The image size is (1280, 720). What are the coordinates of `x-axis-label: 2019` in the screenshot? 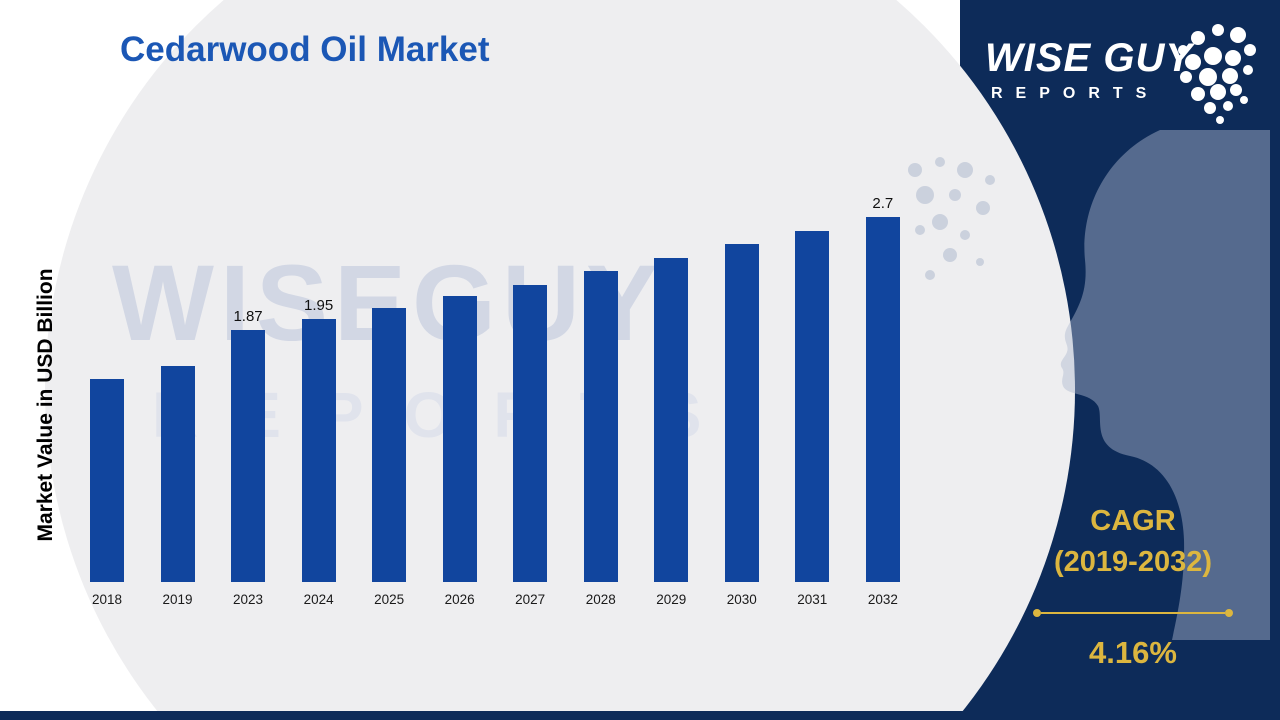 It's located at (177, 599).